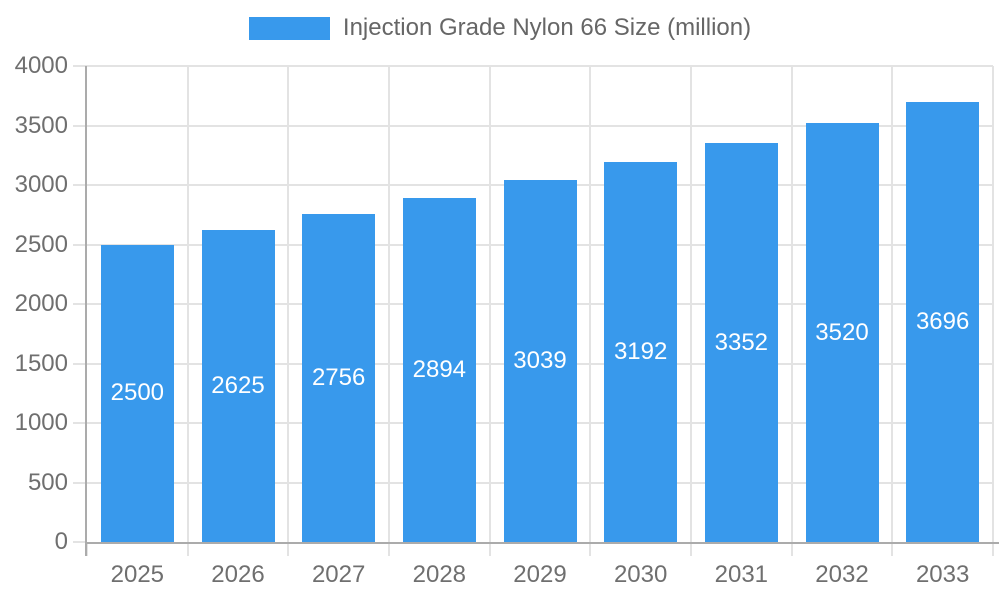  Describe the element at coordinates (741, 574) in the screenshot. I see `x-axis-label: 2031` at that location.